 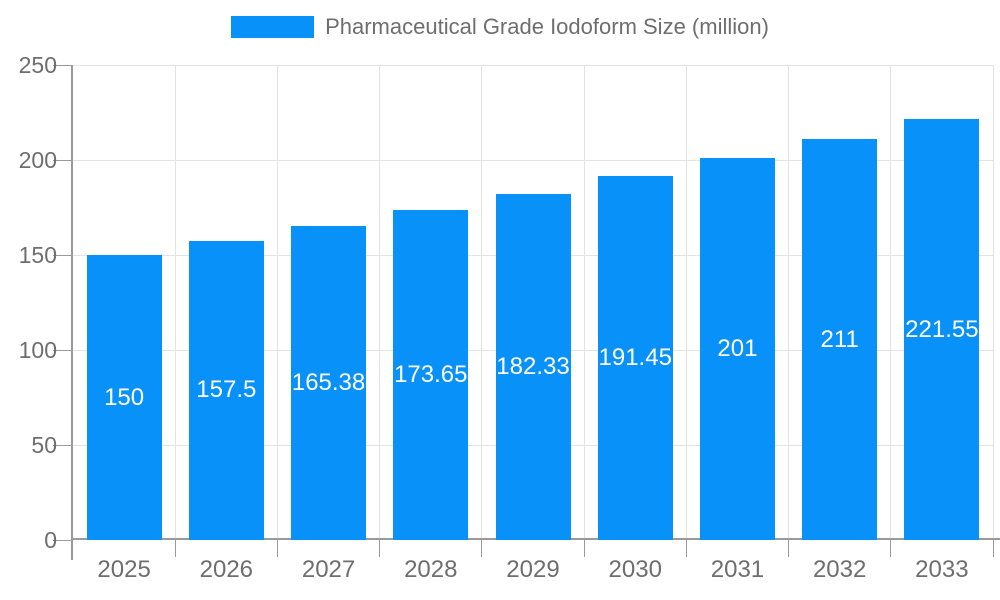 What do you see at coordinates (839, 569) in the screenshot?
I see `x-axis-label: 2032` at bounding box center [839, 569].